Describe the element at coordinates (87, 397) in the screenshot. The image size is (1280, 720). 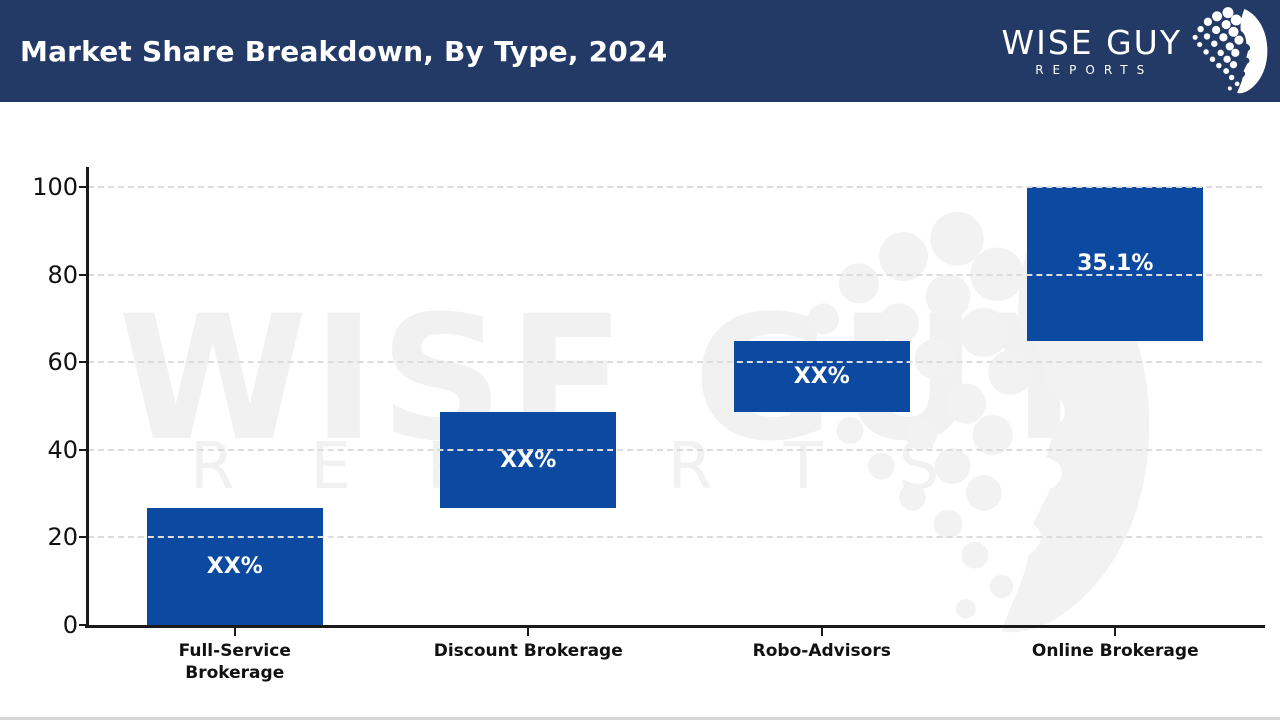
I see `y-axis-line` at that location.